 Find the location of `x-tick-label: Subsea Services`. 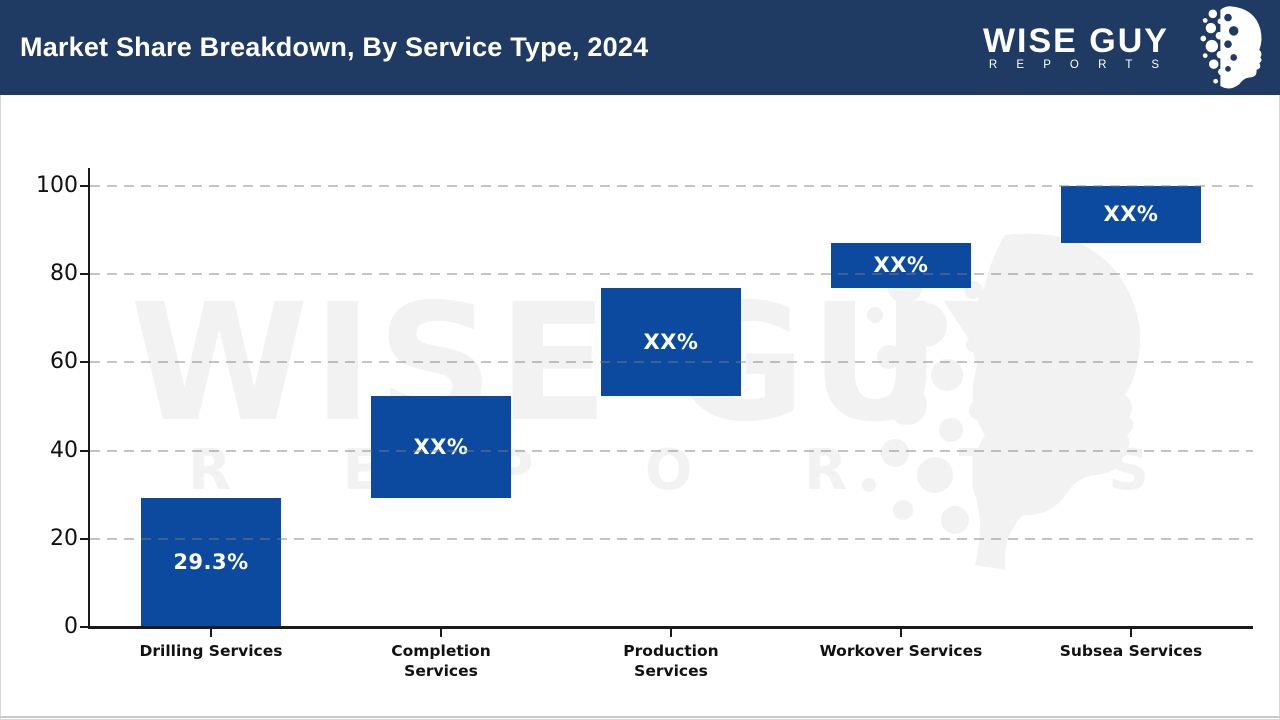

x-tick-label: Subsea Services is located at coordinates (1131, 651).